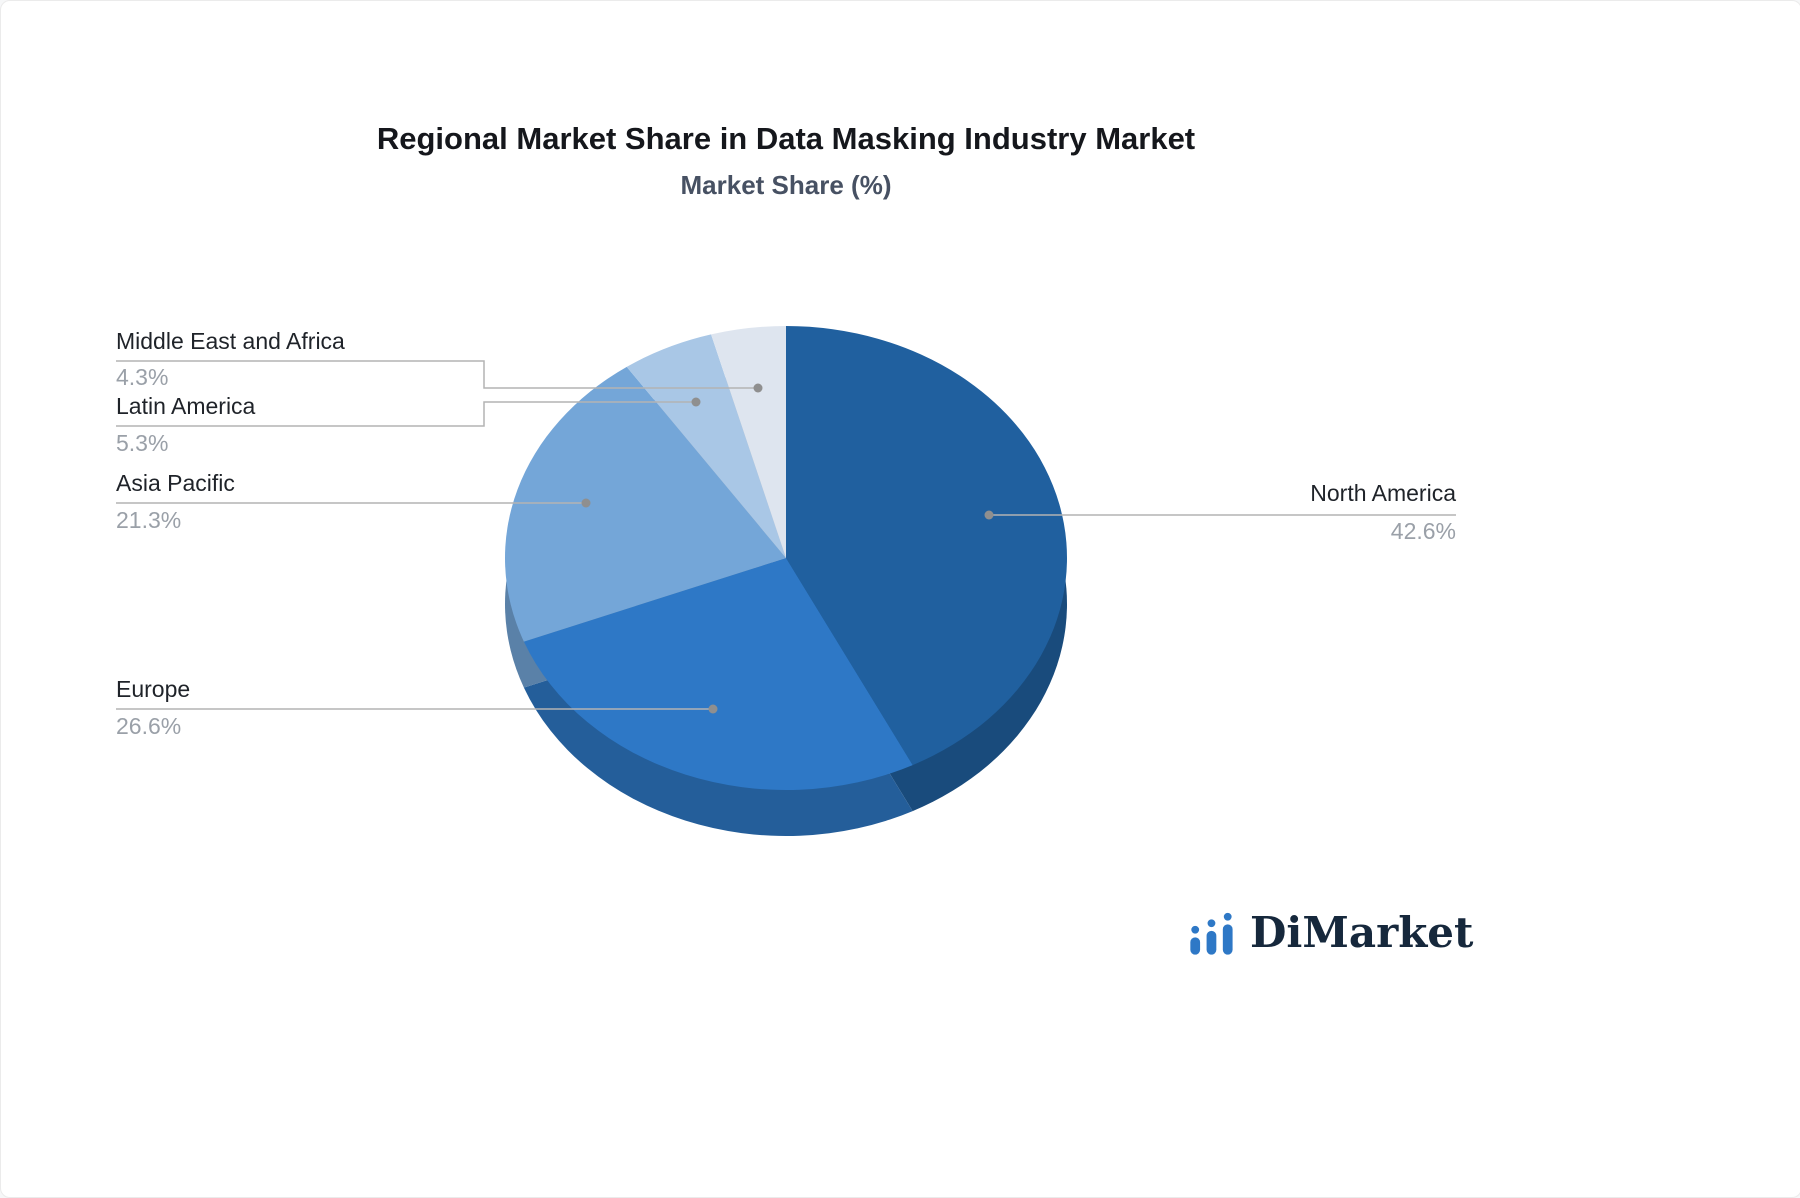 The width and height of the screenshot is (1800, 1198). What do you see at coordinates (1383, 493) in the screenshot?
I see `slice-label-north-america: North America` at bounding box center [1383, 493].